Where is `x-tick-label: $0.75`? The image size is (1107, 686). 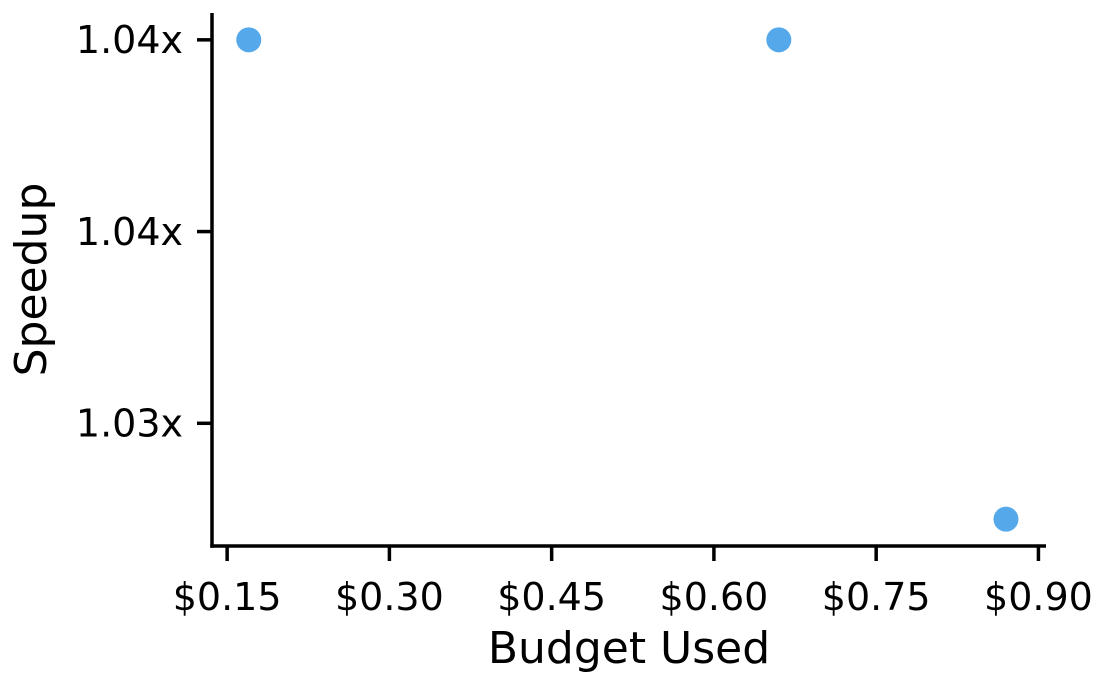 x-tick-label: $0.75 is located at coordinates (876, 597).